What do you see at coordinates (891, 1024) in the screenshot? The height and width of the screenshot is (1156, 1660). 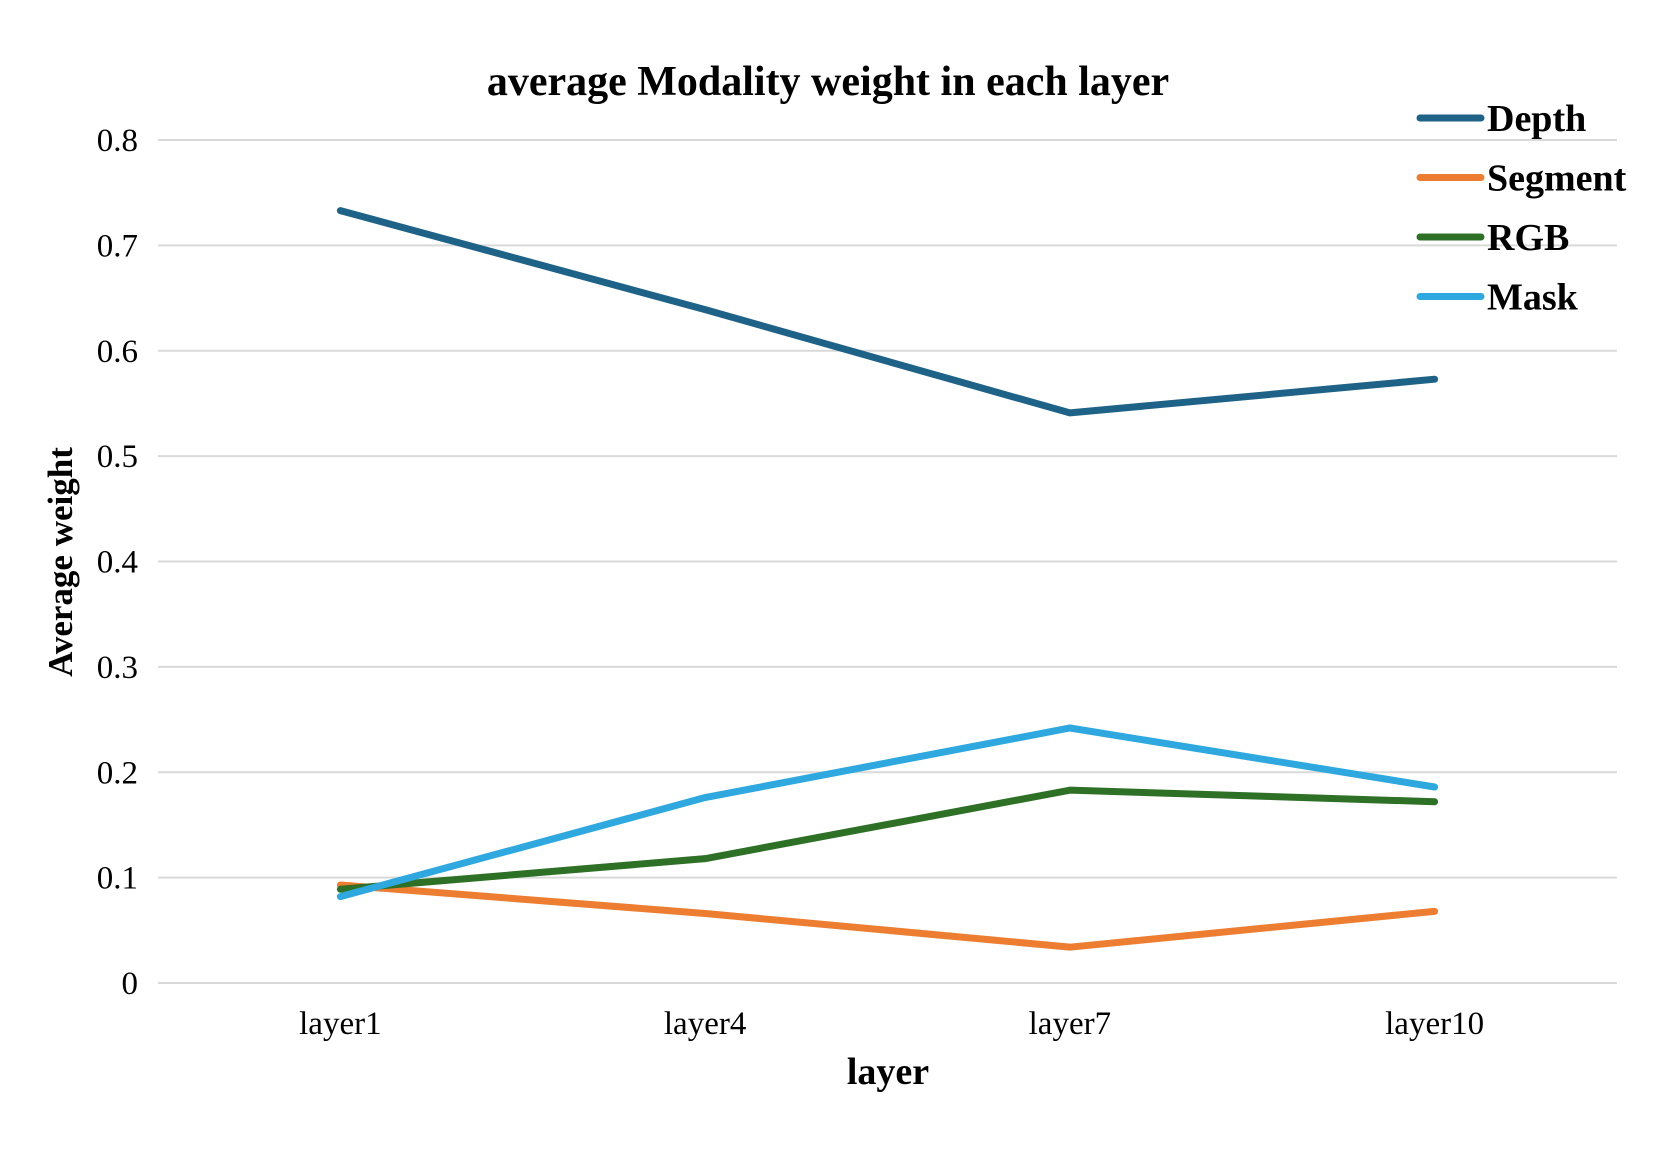 I see `x-tick-labels: layer1 layer4 layer7 layer10` at bounding box center [891, 1024].